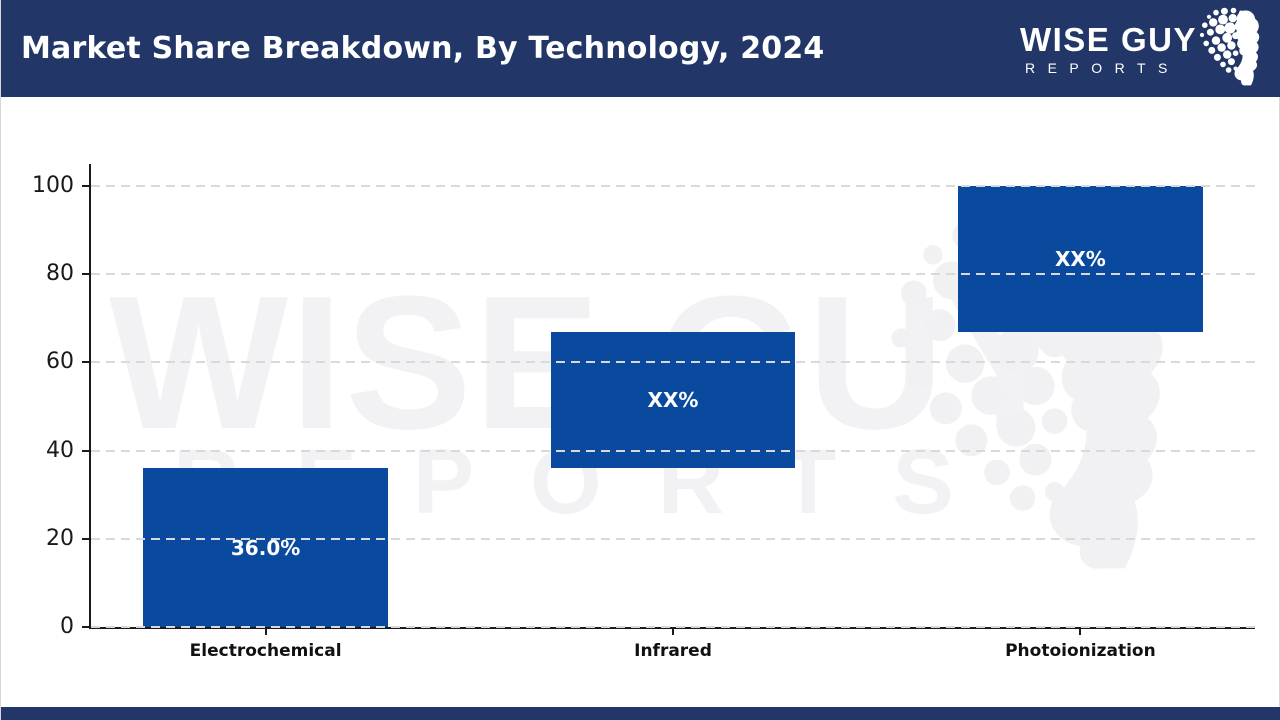  I want to click on y-axis-tick-label: 100, so click(53, 186).